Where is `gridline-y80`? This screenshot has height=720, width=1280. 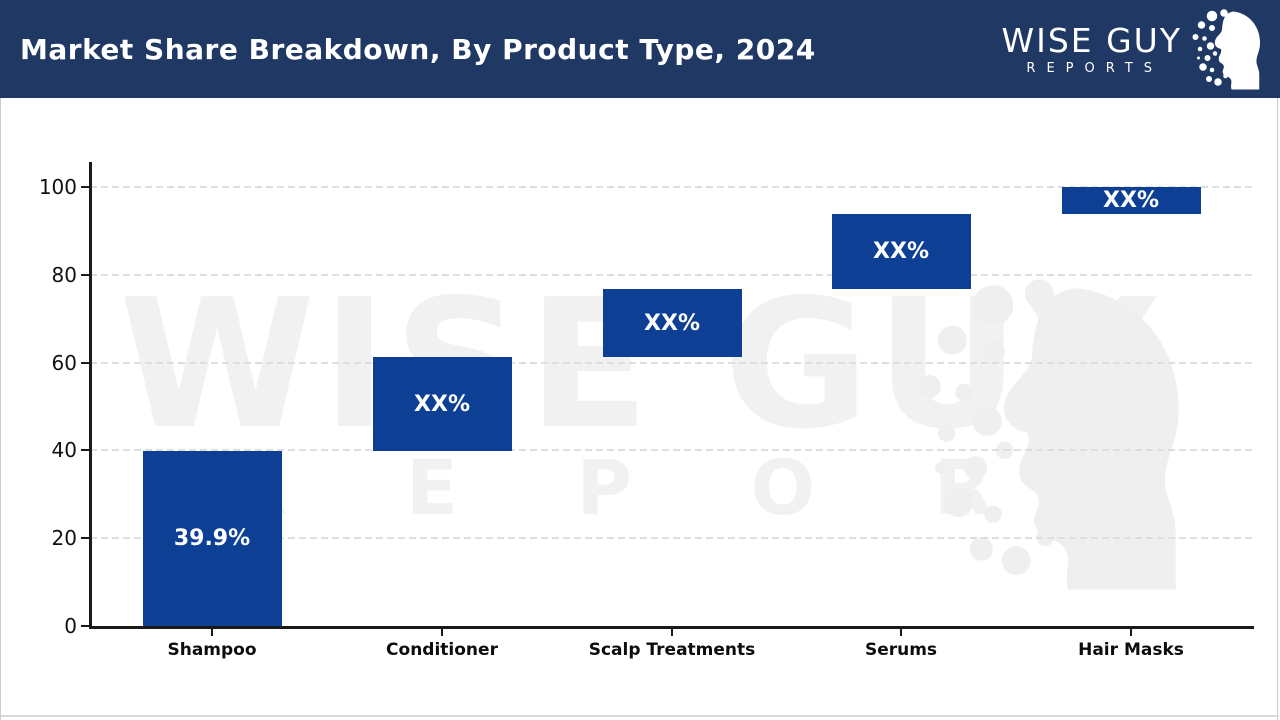
gridline-y80 is located at coordinates (672, 274).